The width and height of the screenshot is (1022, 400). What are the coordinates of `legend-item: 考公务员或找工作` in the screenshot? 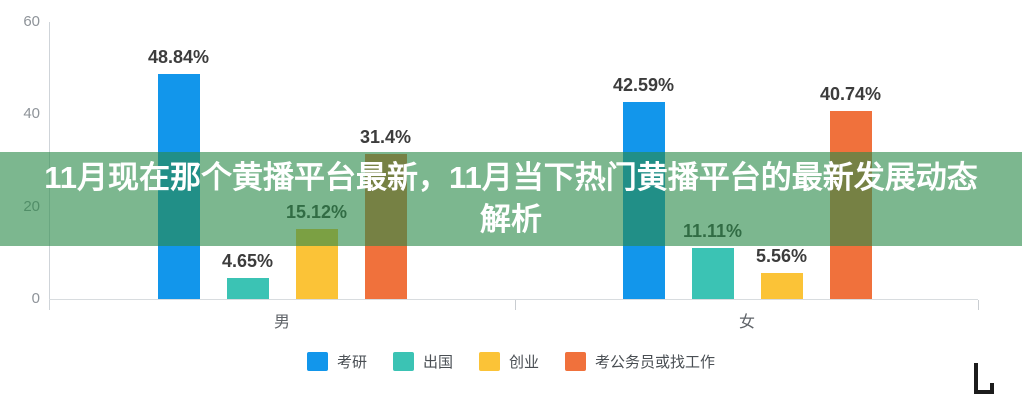 It's located at (640, 361).